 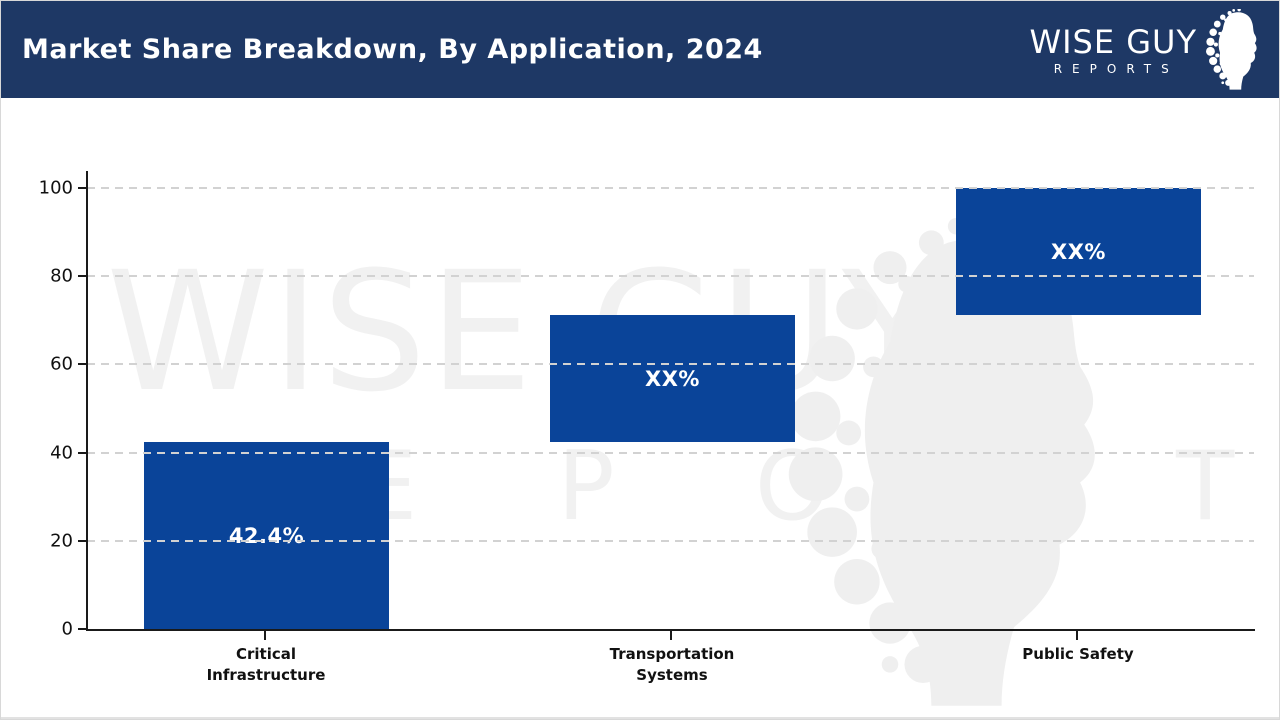 I want to click on y-tick-label: 0, so click(x=67, y=629).